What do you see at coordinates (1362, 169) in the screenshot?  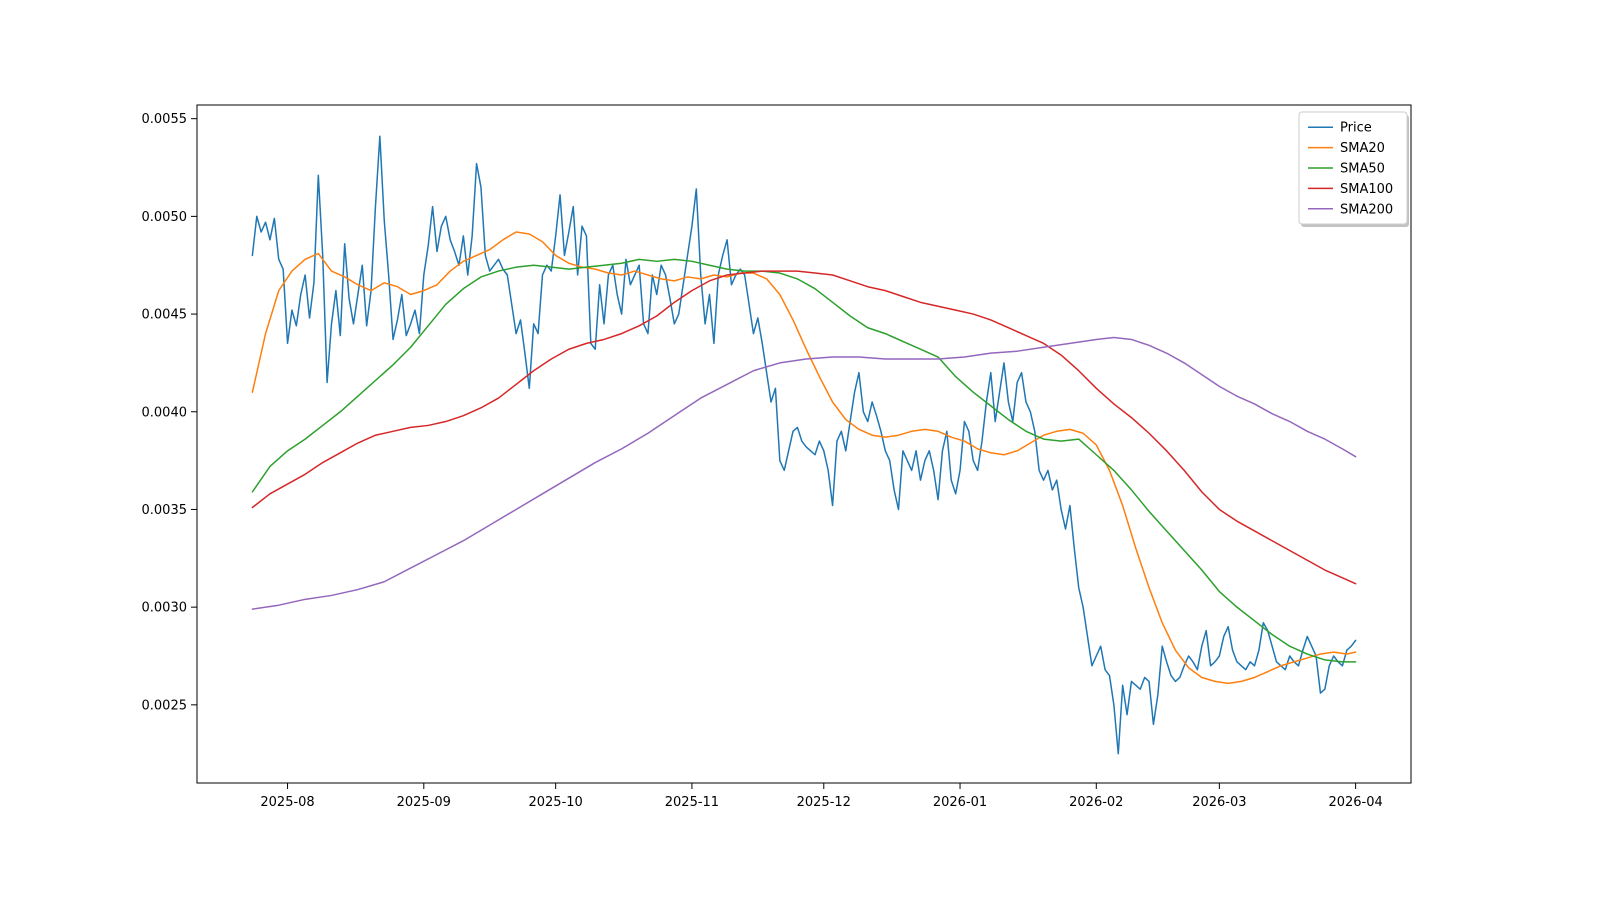 I see `legend-label-sma50: SMA50` at bounding box center [1362, 169].